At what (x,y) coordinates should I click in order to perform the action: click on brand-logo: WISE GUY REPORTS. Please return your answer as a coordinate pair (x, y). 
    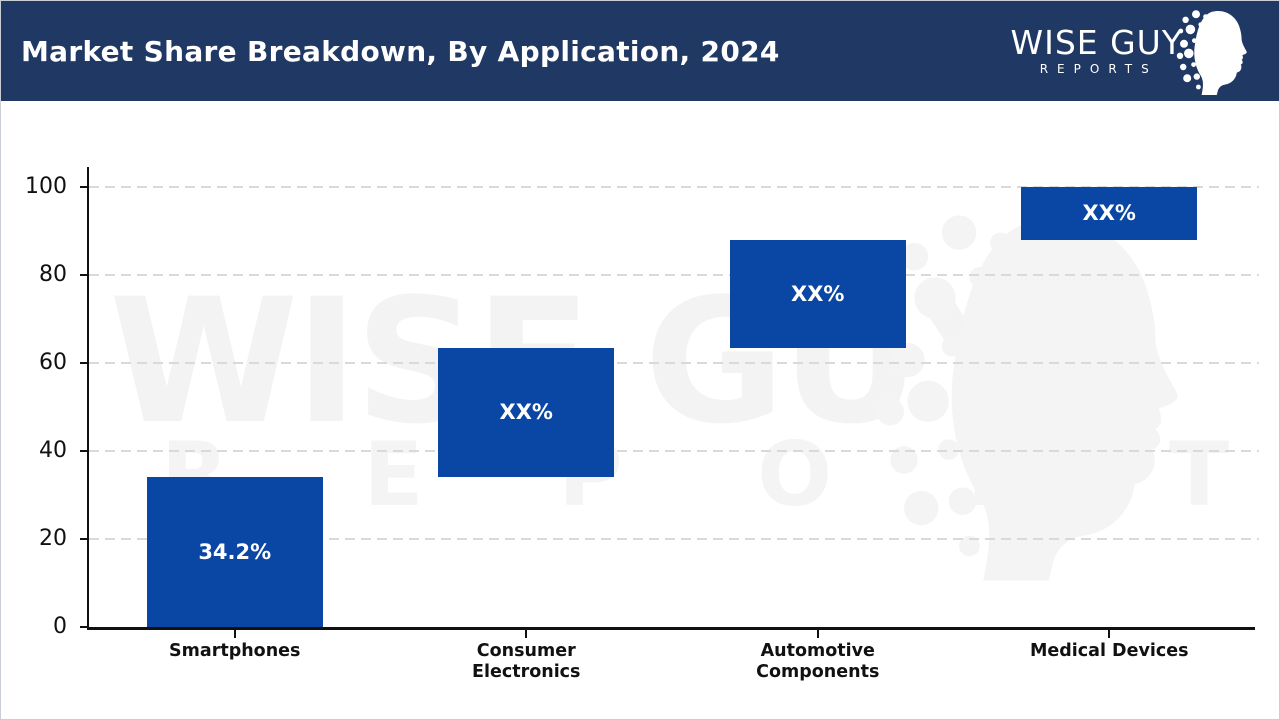
    Looking at the image, I should click on (1130, 51).